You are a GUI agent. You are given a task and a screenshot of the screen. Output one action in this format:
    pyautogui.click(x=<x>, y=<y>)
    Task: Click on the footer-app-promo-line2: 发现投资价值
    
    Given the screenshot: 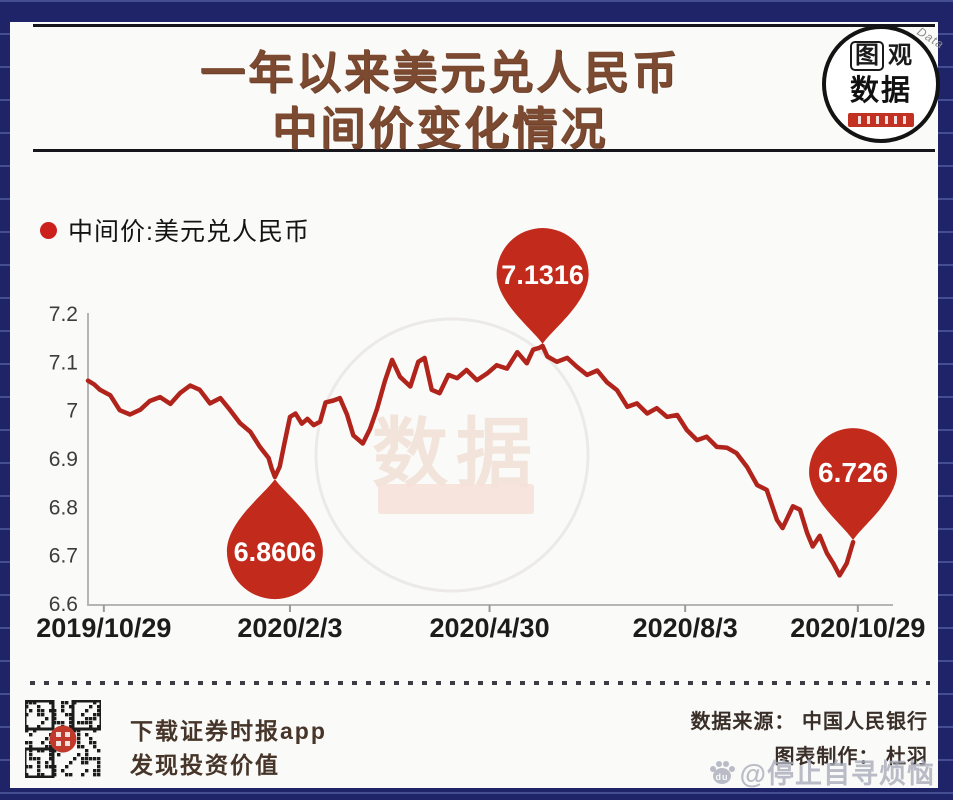 What is the action you would take?
    pyautogui.click(x=205, y=765)
    